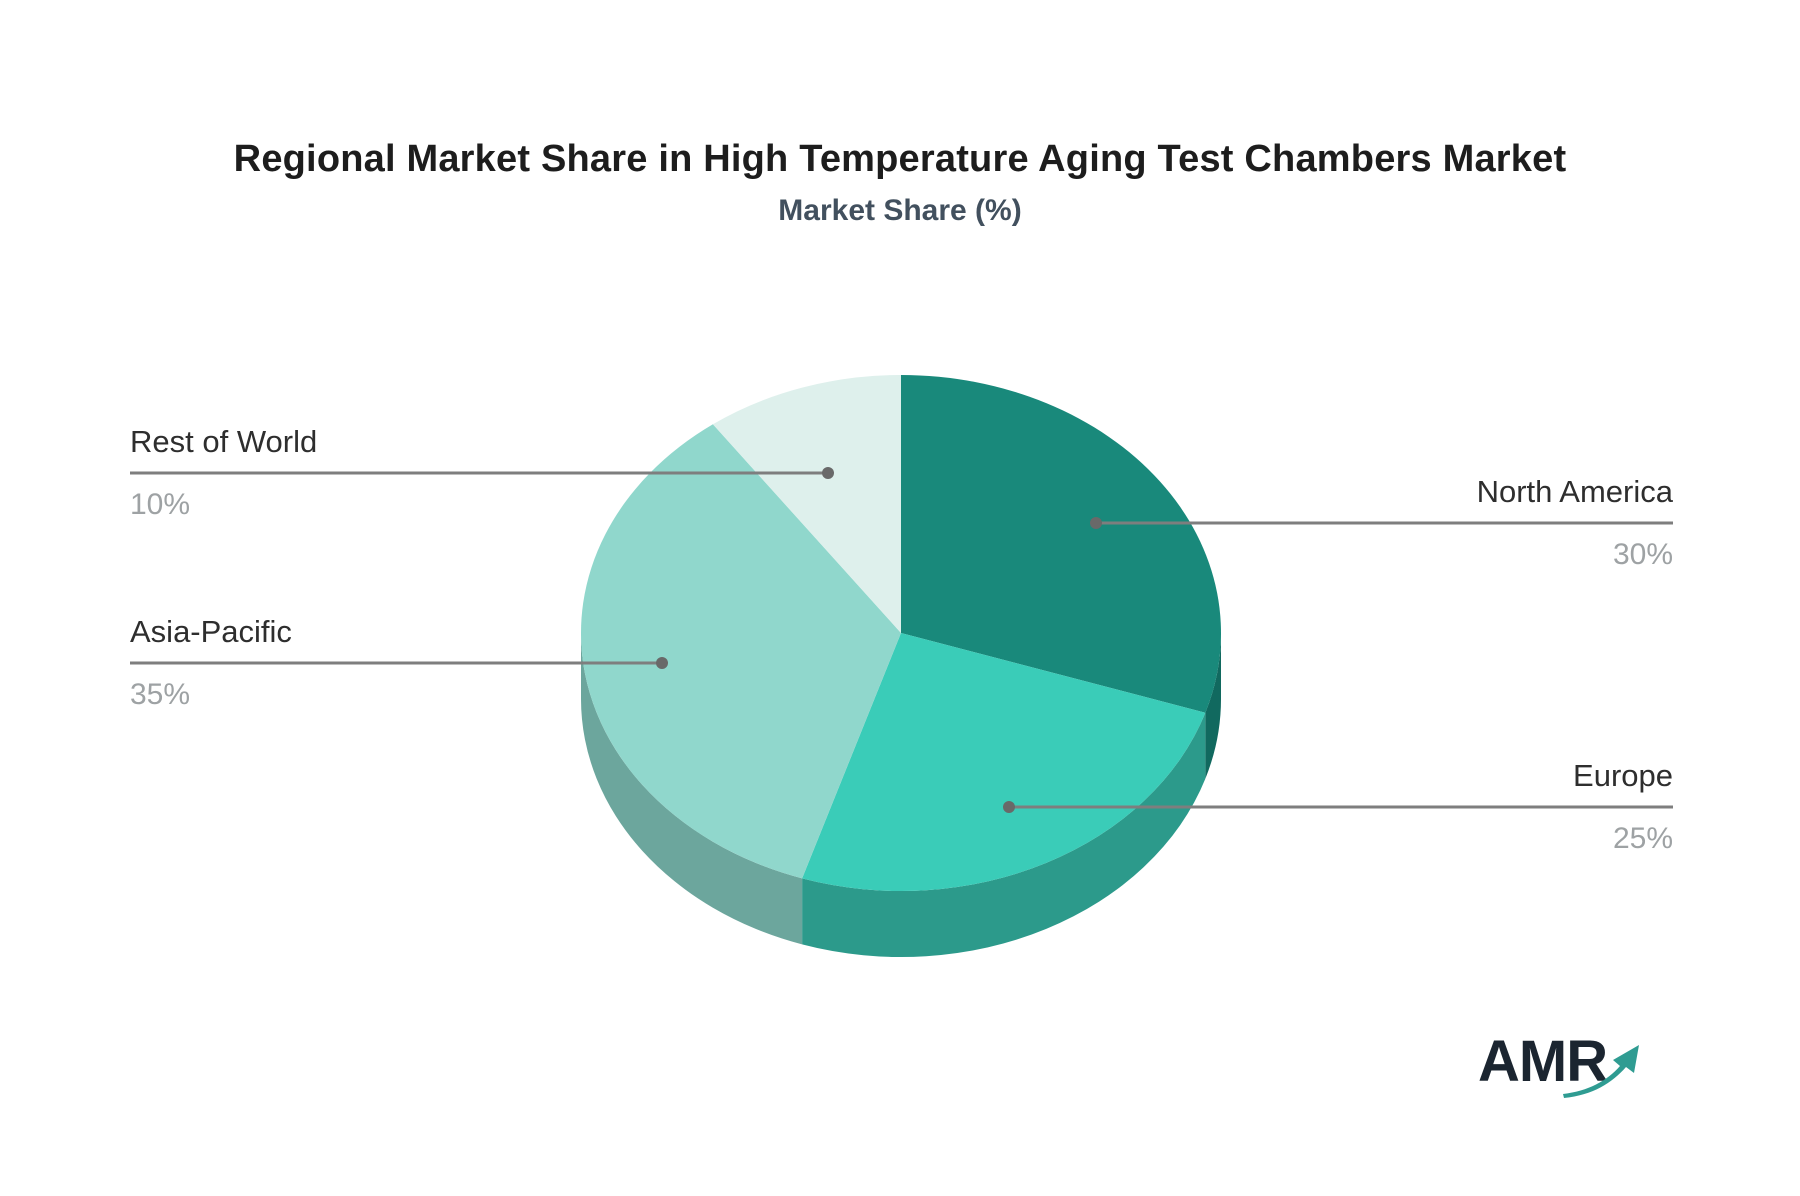 The image size is (1800, 1196). I want to click on callout-label-rest-of-world: Rest of World, so click(224, 441).